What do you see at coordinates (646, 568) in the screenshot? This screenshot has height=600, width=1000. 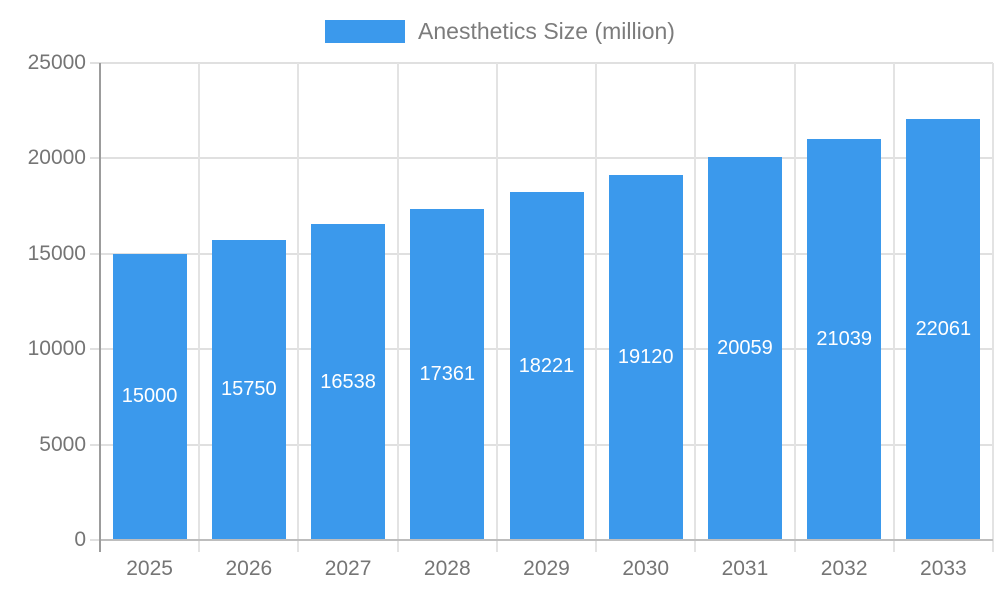 I see `x-axis-tick-label: 2030` at bounding box center [646, 568].